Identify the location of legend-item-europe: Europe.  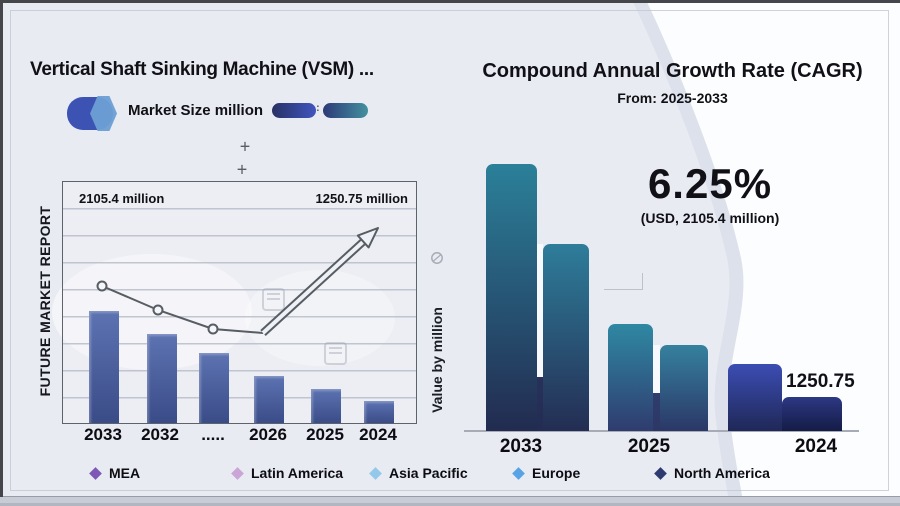
(546, 473).